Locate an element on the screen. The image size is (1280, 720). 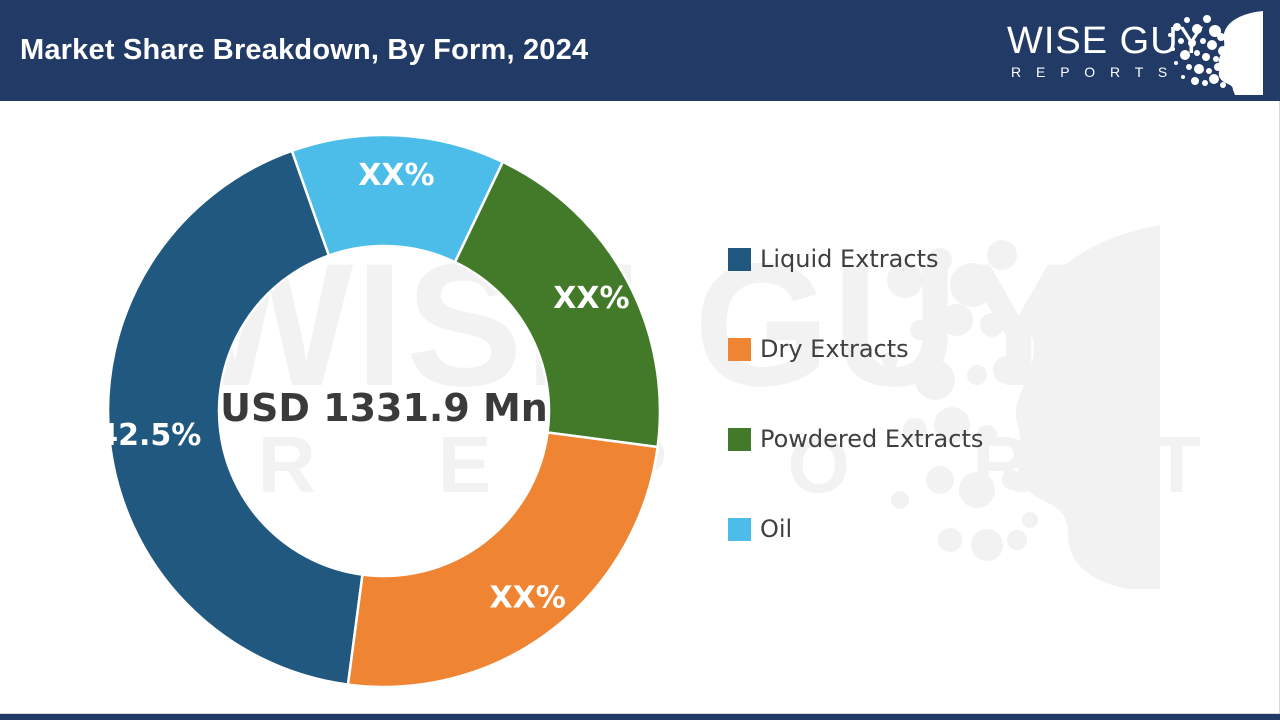
page-title: Market Share Breakdown, By Form, 2024 is located at coordinates (304, 50).